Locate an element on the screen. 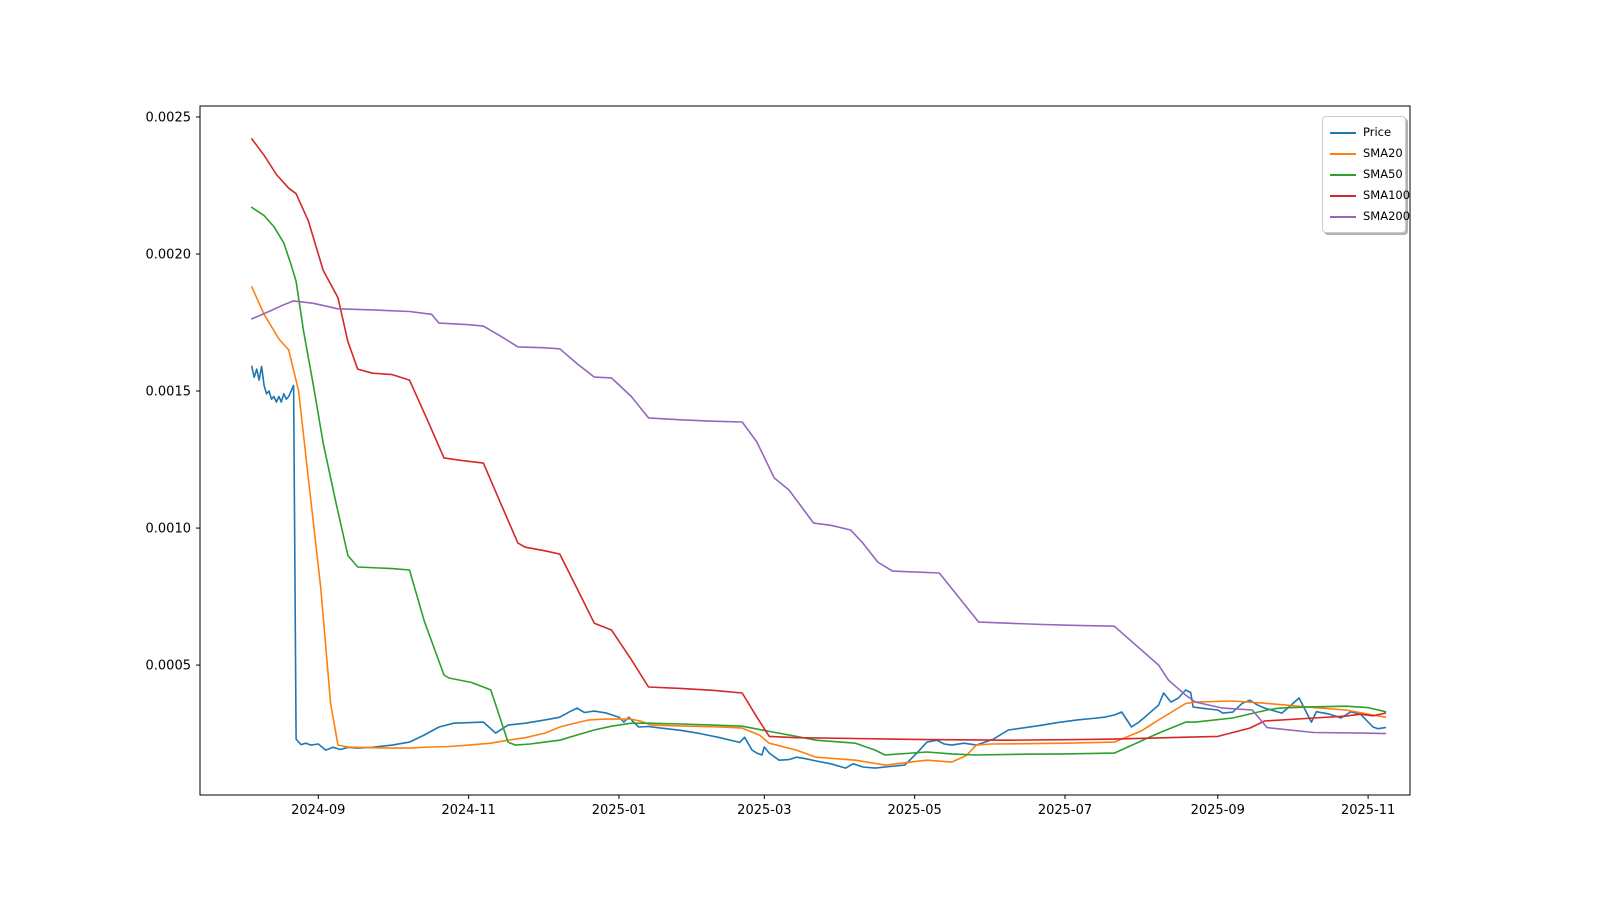 Image resolution: width=1600 pixels, height=900 pixels. legend-item-sma50: SMA50 is located at coordinates (1366, 174).